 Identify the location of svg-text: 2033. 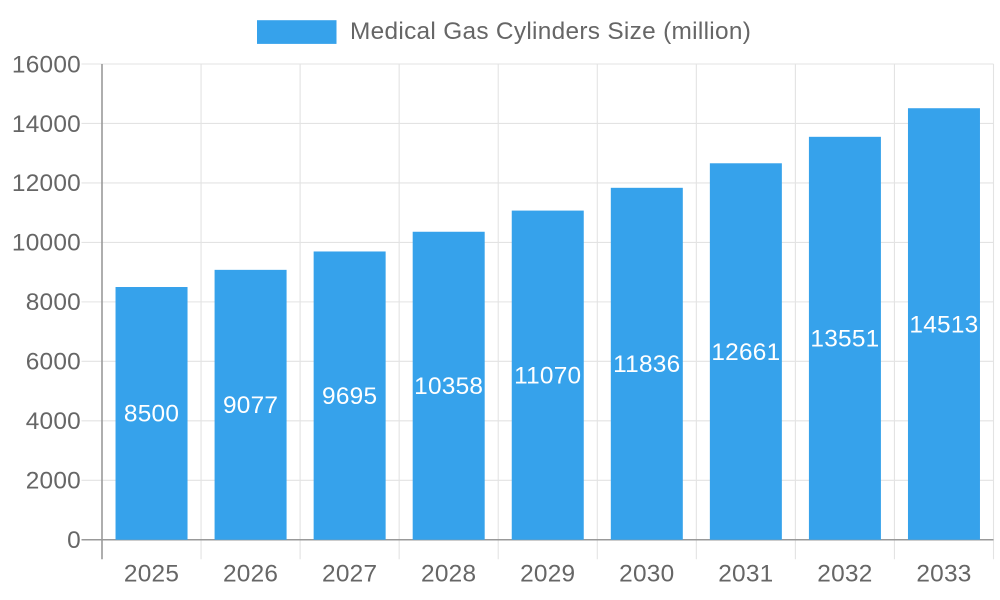
(943, 574).